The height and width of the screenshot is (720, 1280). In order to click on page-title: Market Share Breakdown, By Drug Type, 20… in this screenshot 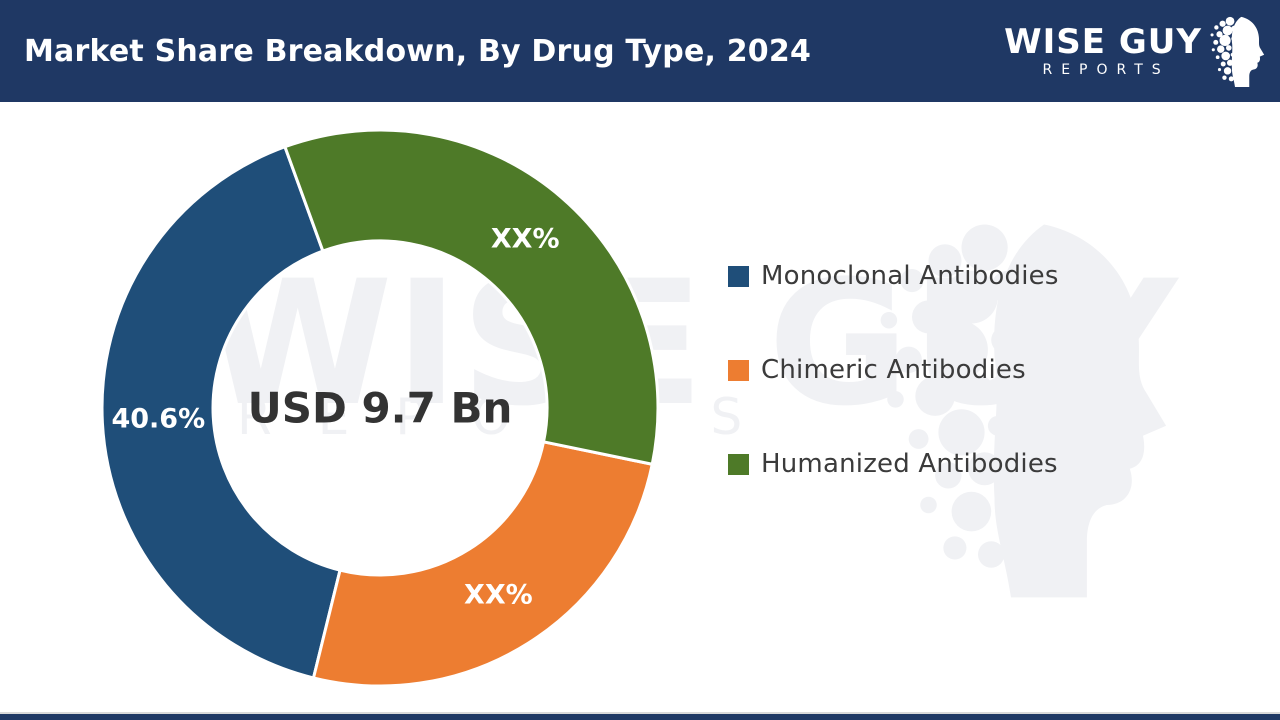, I will do `click(418, 51)`.